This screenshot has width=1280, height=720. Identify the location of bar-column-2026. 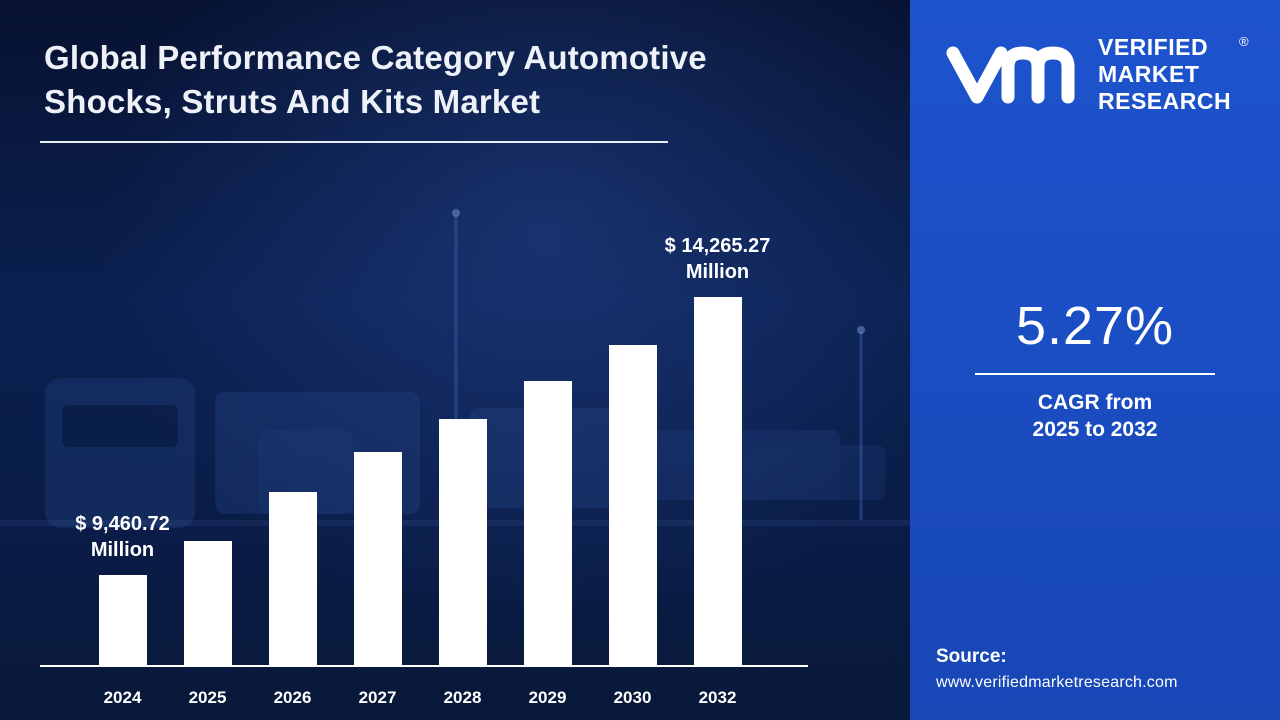
(292, 459).